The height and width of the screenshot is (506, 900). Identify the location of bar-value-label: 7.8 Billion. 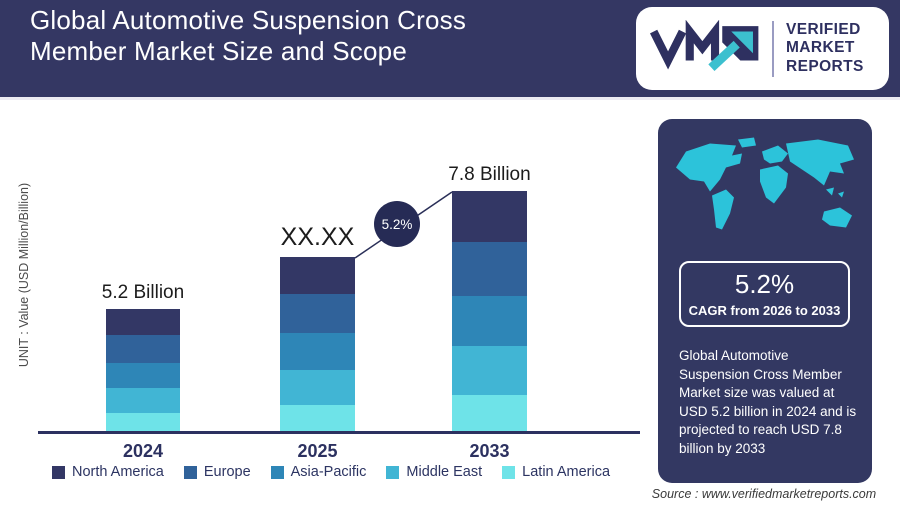
(489, 174).